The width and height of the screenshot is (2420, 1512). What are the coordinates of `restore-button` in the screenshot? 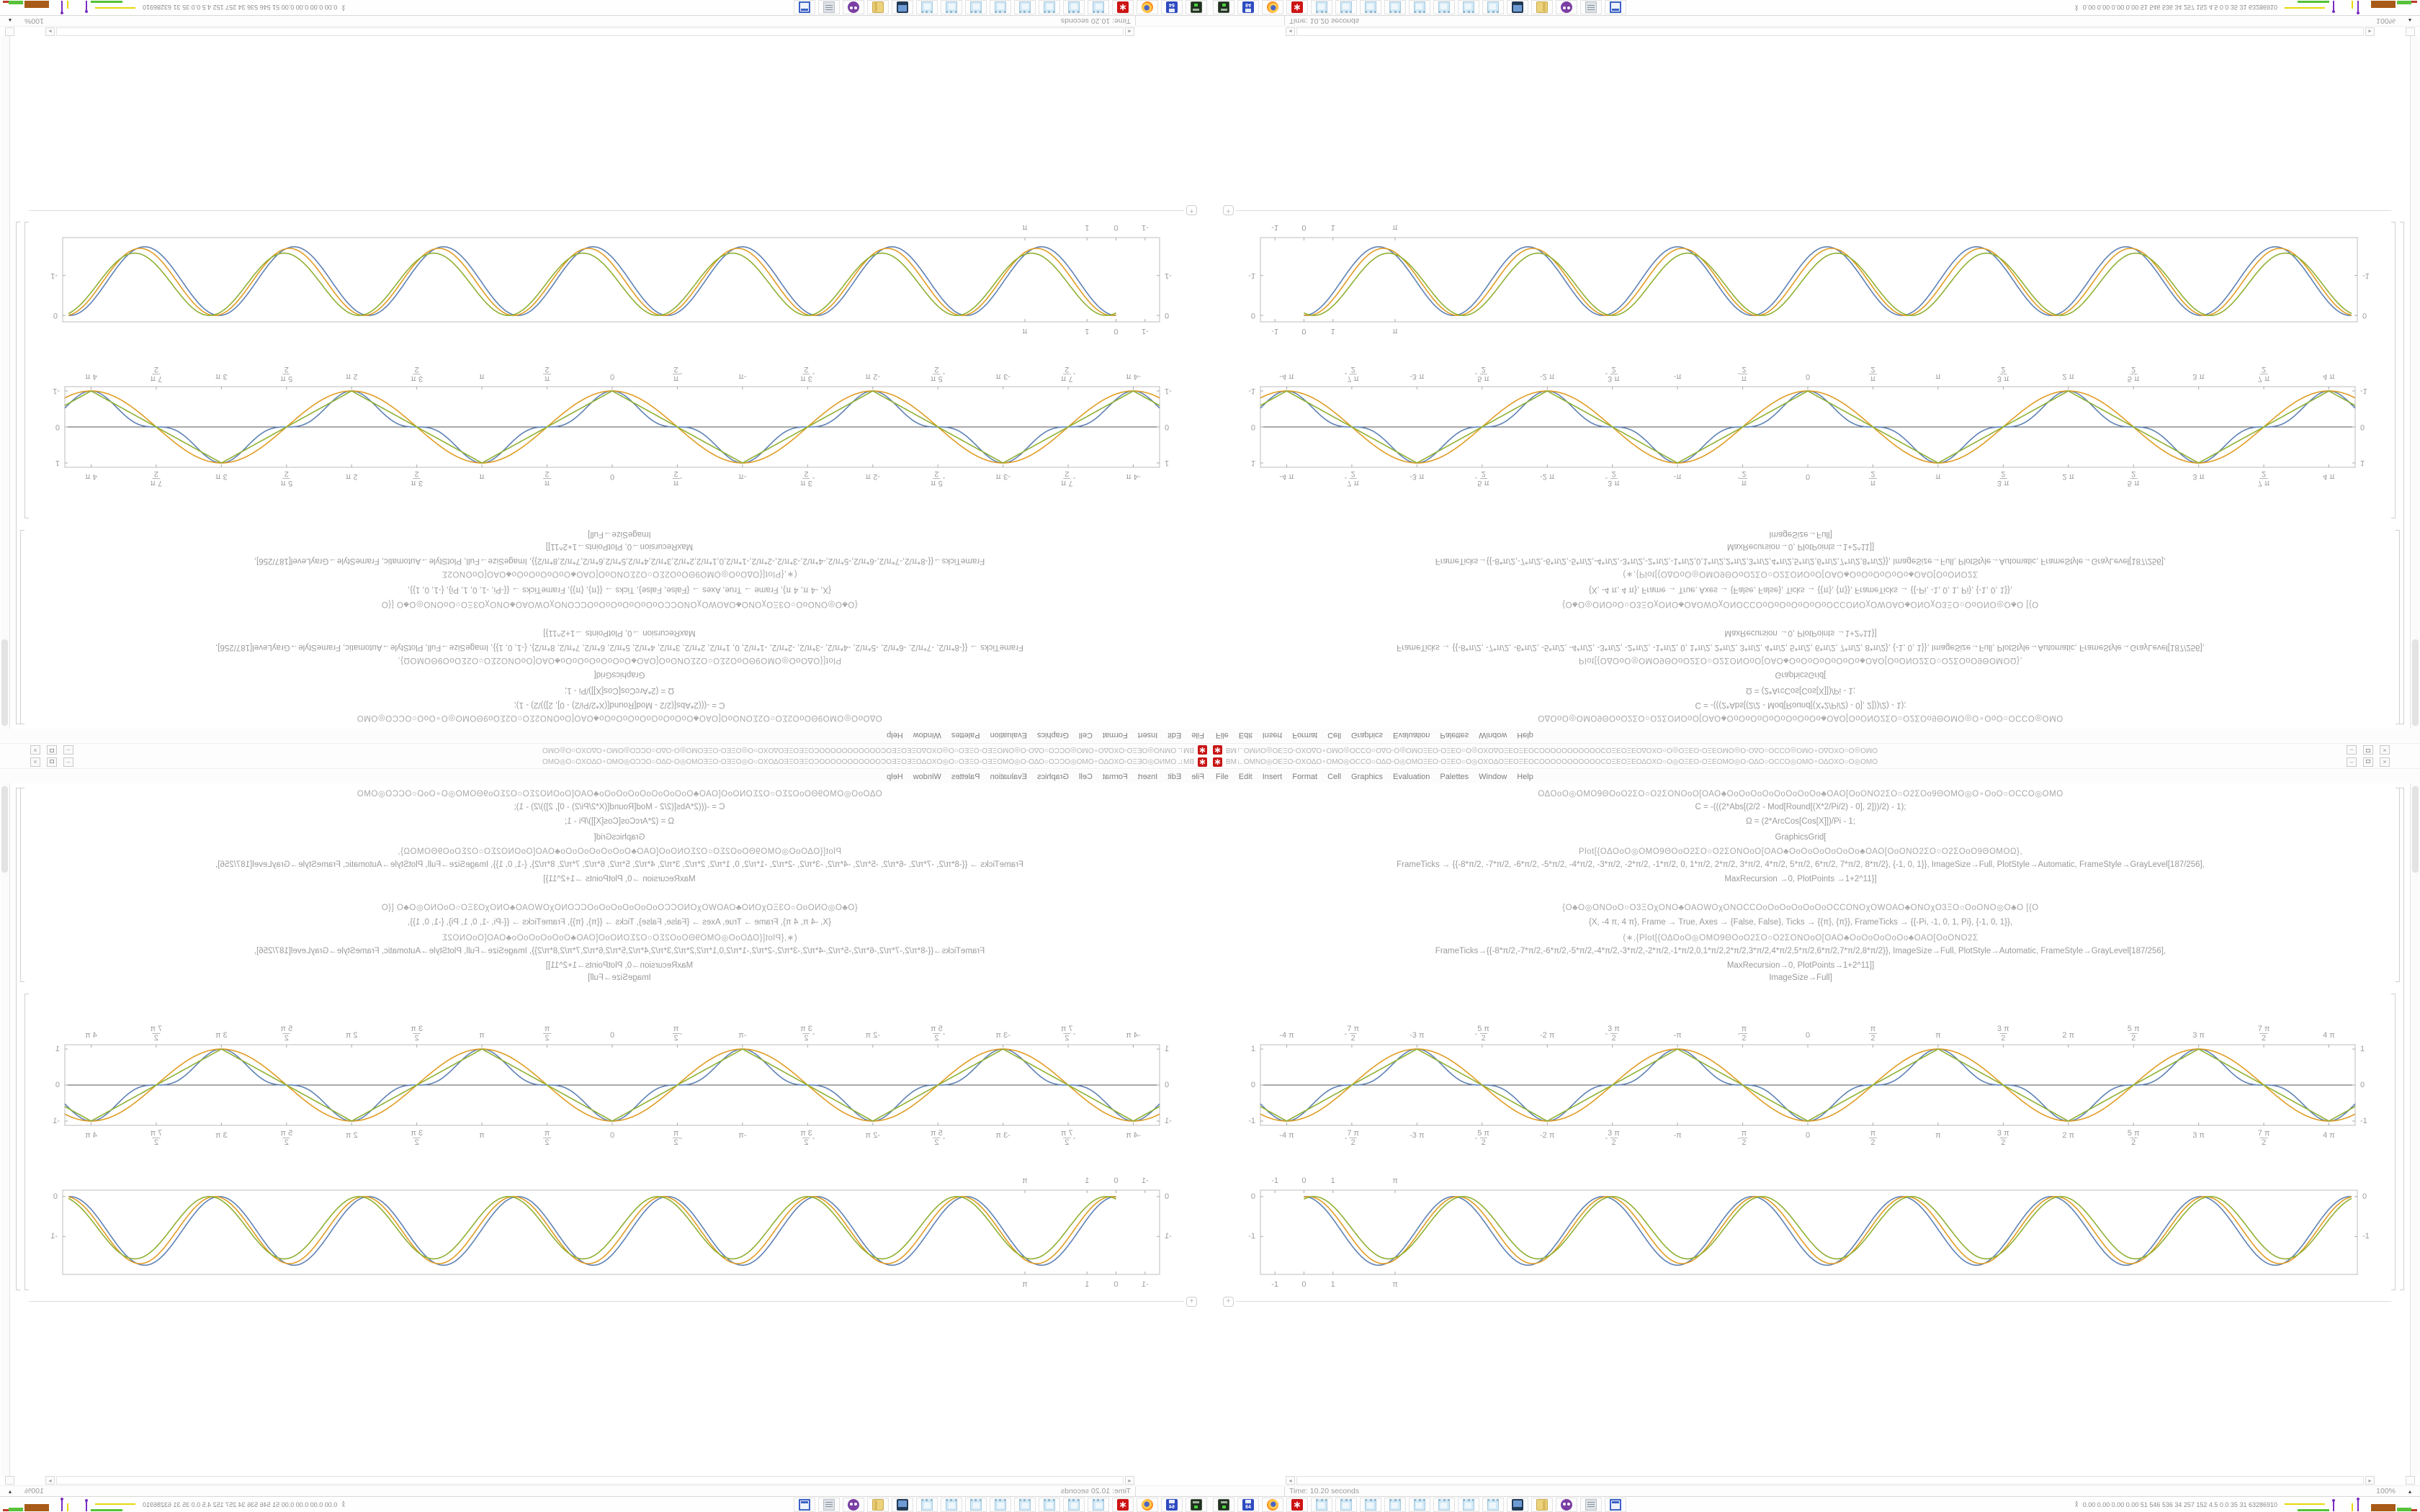 It's located at (2368, 750).